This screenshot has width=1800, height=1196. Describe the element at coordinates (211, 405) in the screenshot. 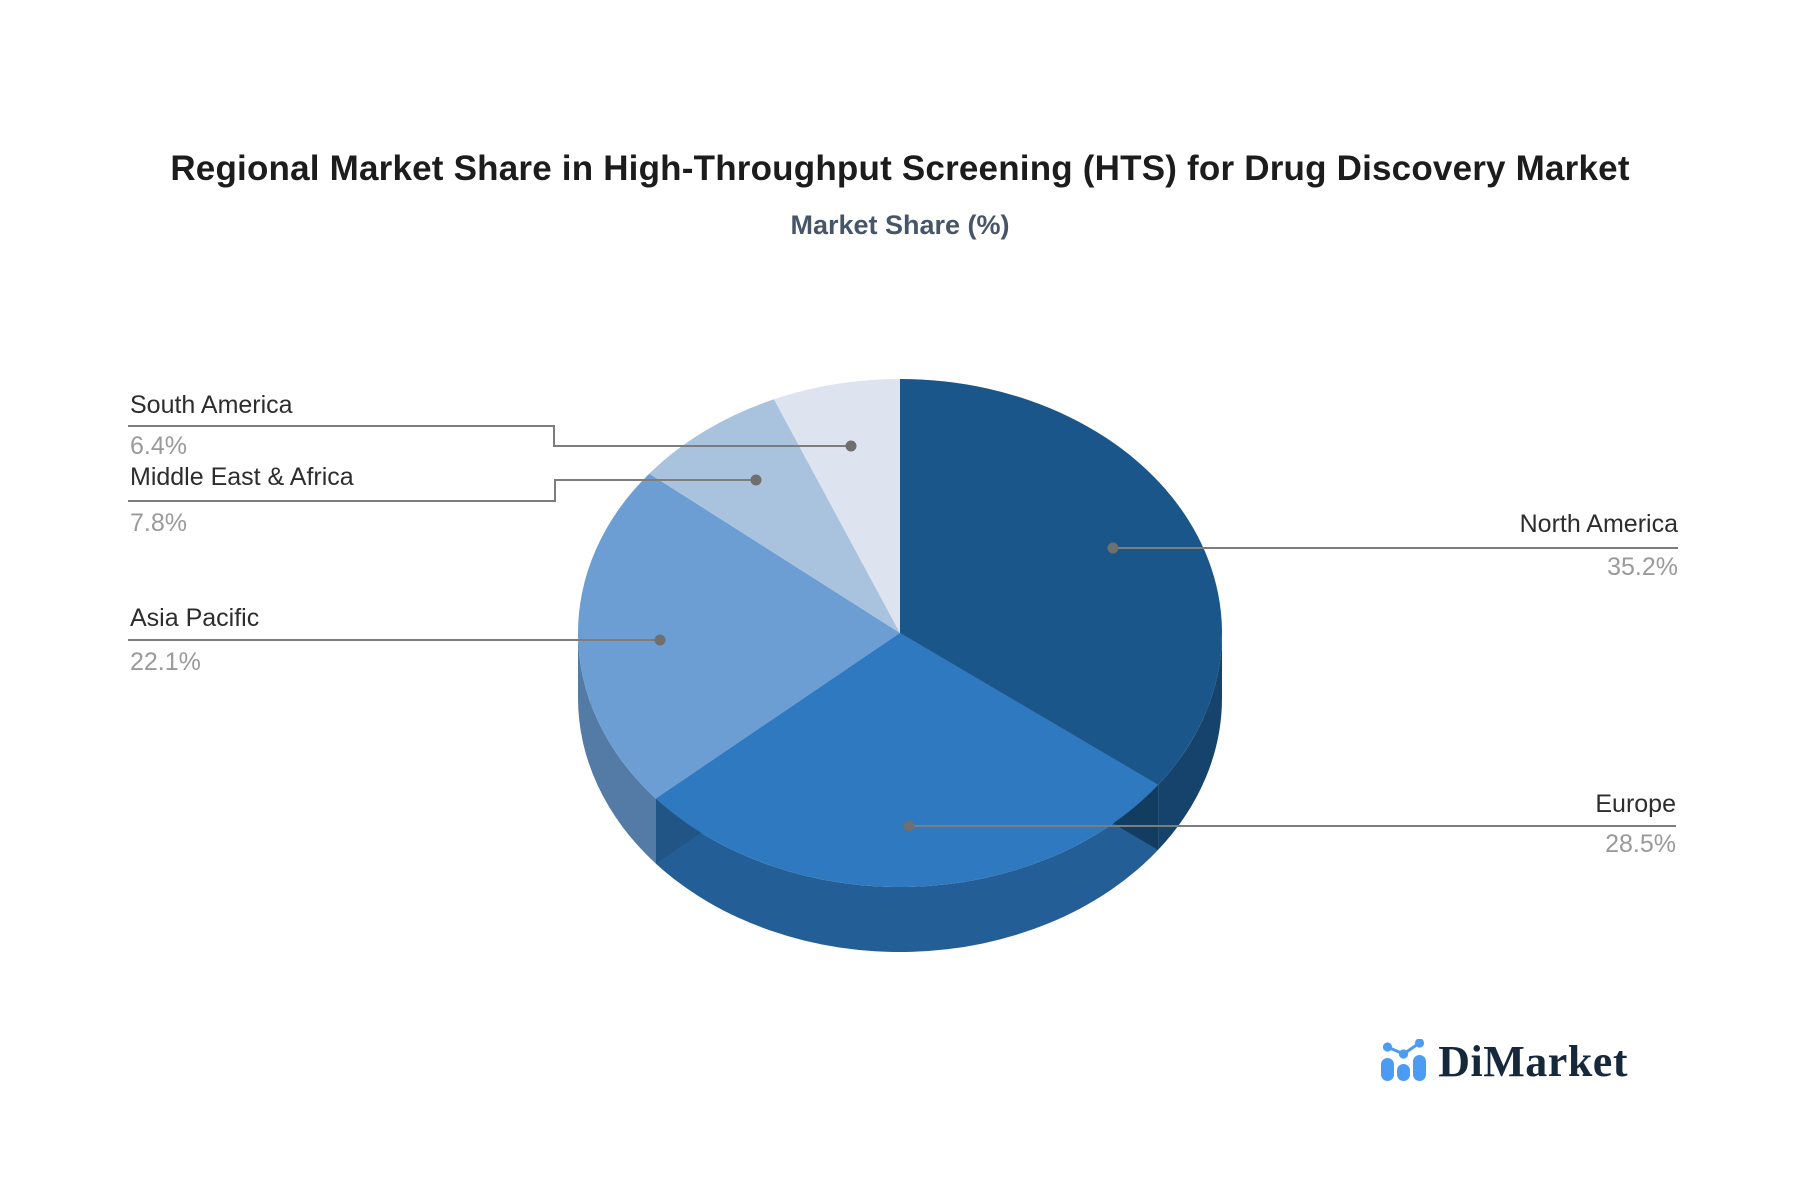

I see `slice-label-south-america: South America` at that location.